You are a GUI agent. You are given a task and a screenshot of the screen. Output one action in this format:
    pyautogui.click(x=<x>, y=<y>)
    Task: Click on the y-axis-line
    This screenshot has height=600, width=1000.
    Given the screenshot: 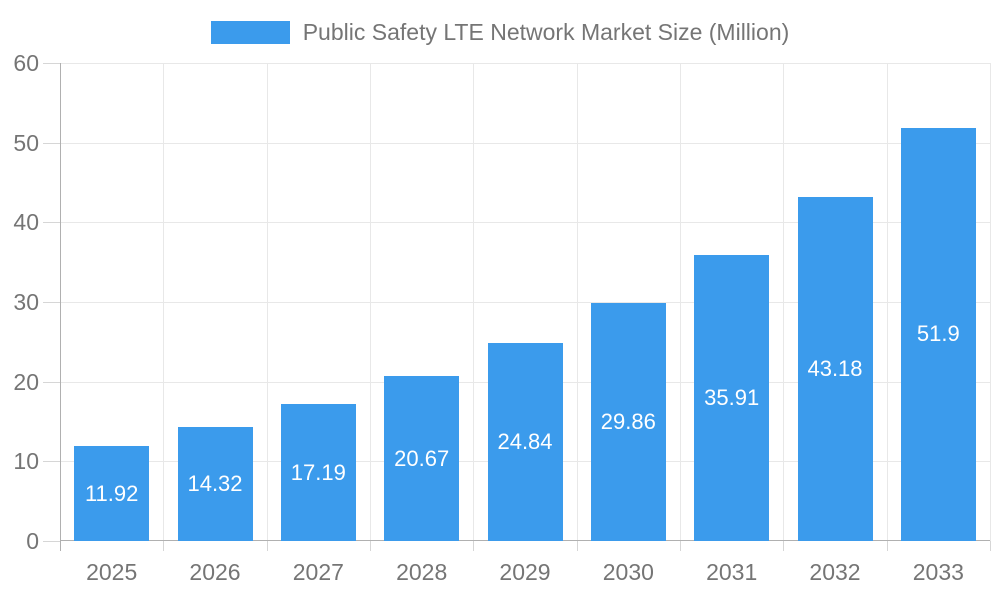 What is the action you would take?
    pyautogui.click(x=60, y=307)
    